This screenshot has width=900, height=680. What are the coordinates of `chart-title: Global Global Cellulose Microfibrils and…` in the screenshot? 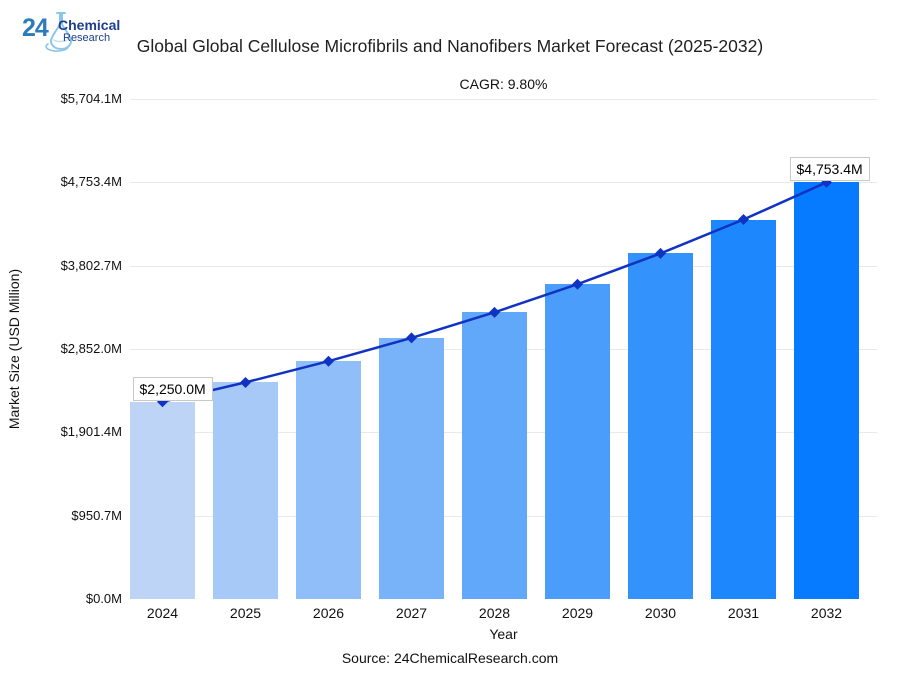 It's located at (450, 46).